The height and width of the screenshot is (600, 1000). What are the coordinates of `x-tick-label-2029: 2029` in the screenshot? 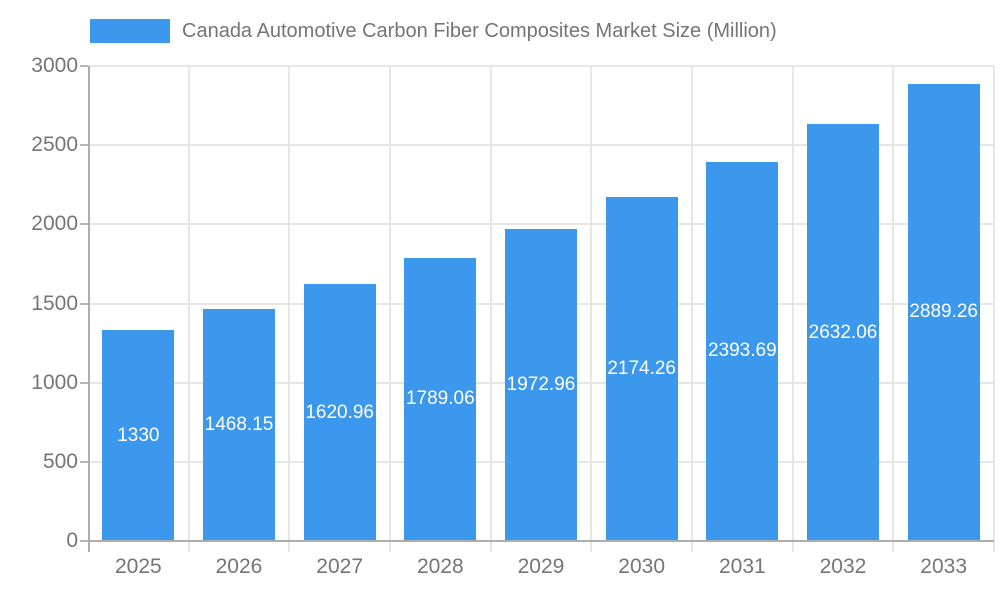 It's located at (541, 566).